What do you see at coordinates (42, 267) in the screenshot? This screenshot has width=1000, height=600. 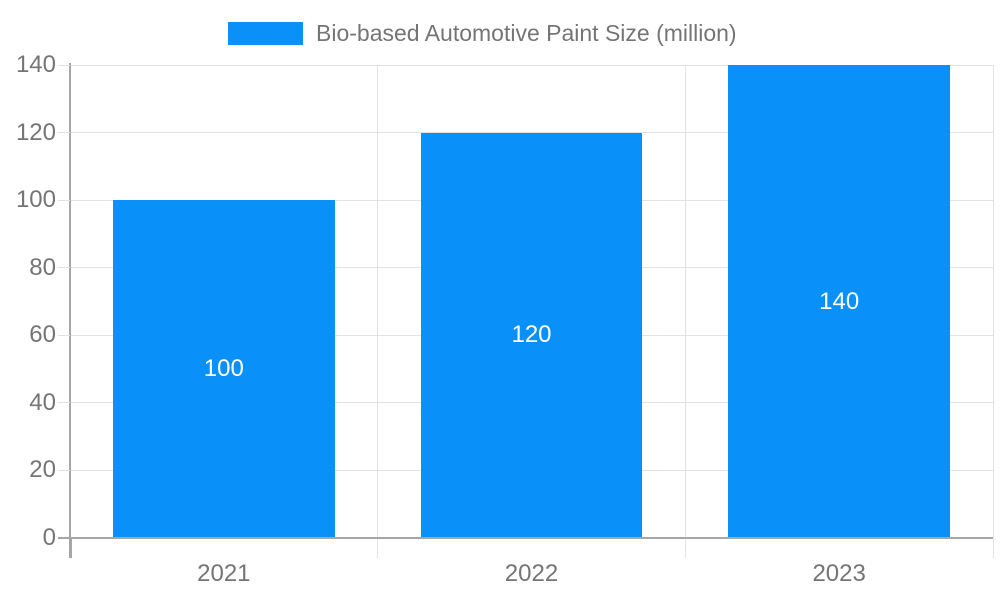 I see `y-axis-tick-label: 80` at bounding box center [42, 267].